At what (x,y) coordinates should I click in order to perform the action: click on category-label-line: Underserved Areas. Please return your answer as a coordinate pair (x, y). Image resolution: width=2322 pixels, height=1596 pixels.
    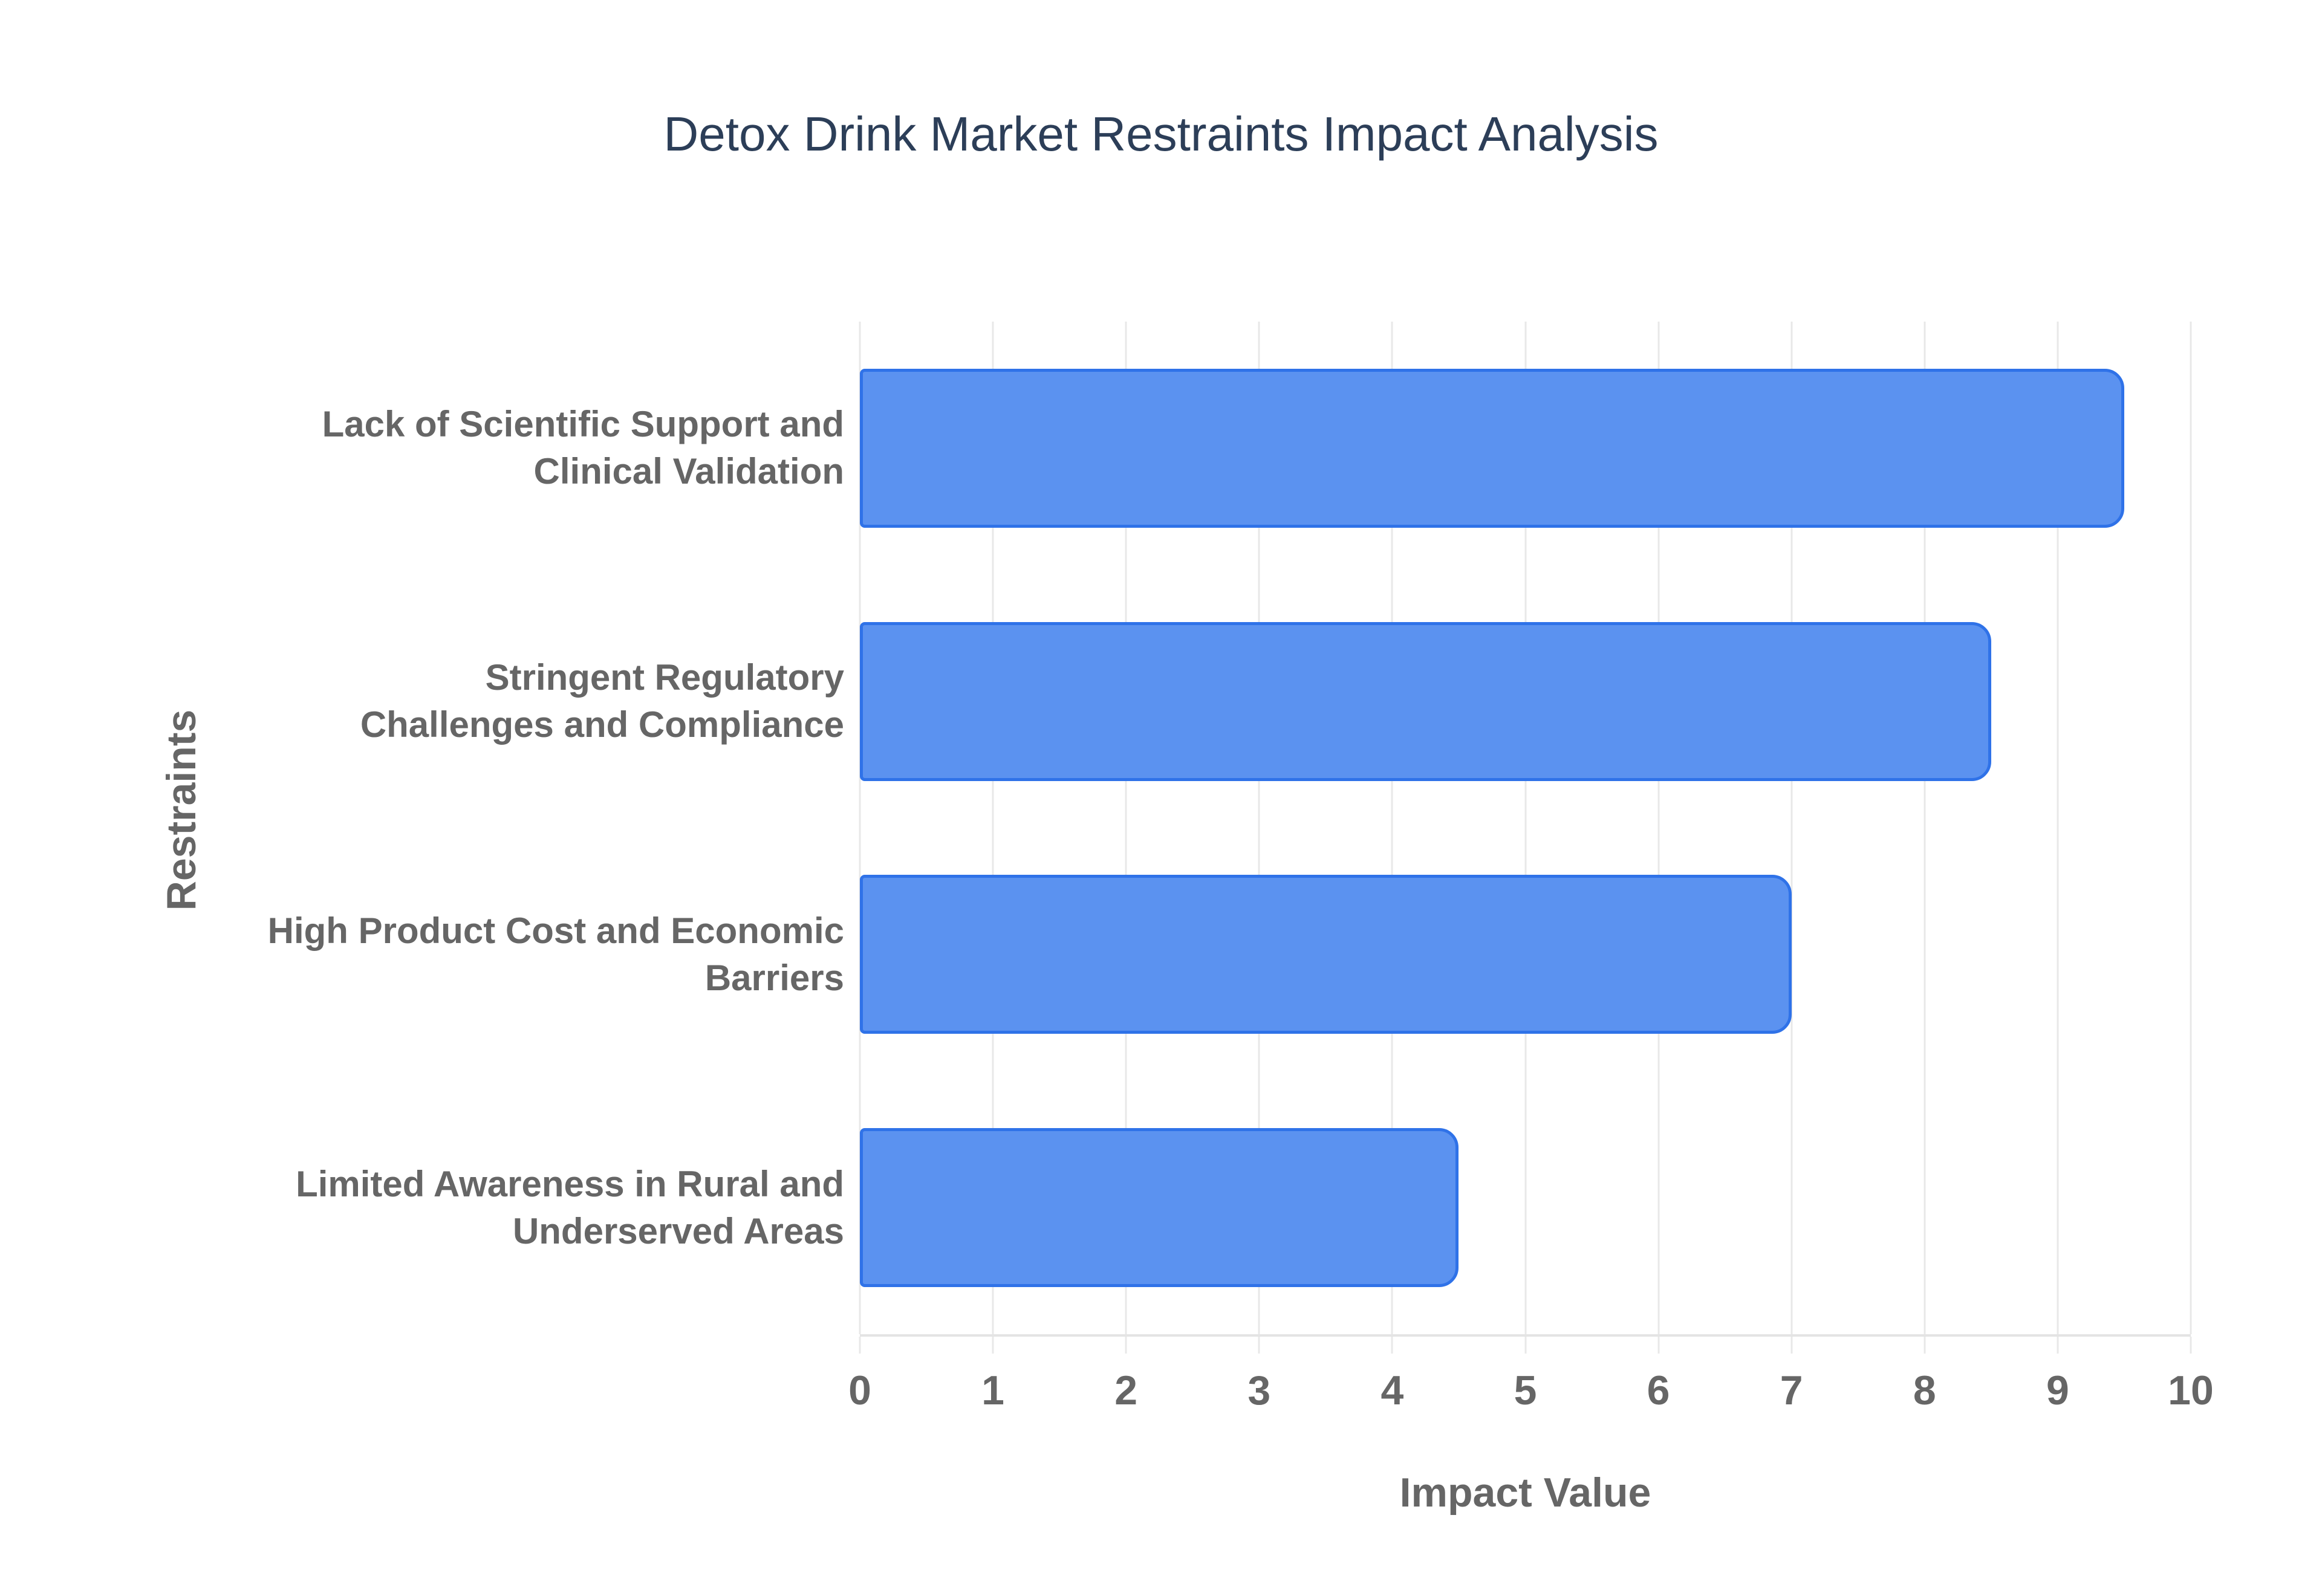
    Looking at the image, I should click on (678, 1230).